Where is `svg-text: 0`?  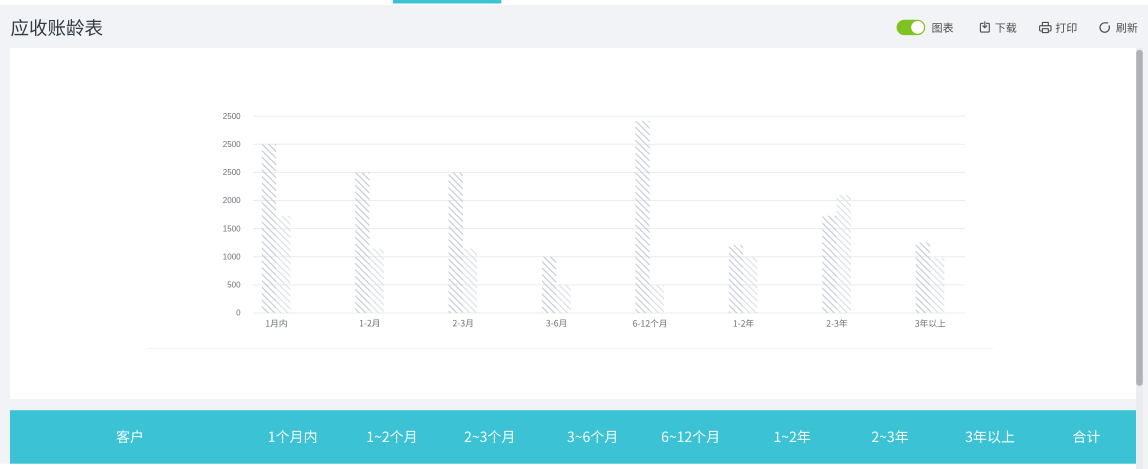 svg-text: 0 is located at coordinates (238, 313).